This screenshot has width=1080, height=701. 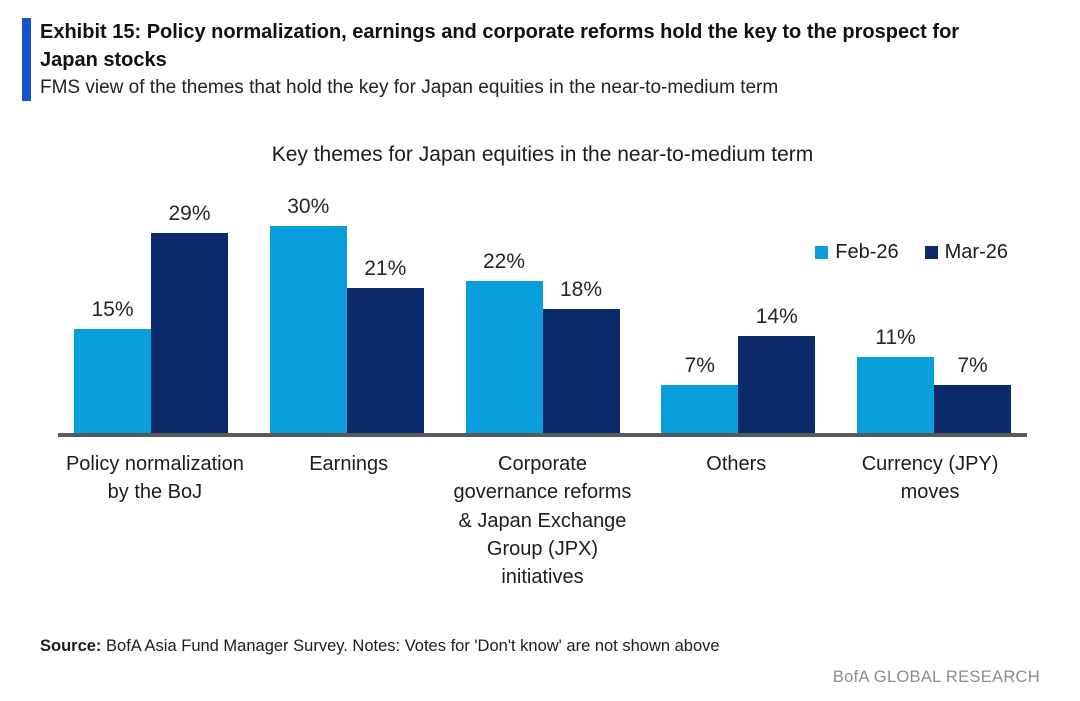 I want to click on mar-26-swatch-icon, so click(x=931, y=252).